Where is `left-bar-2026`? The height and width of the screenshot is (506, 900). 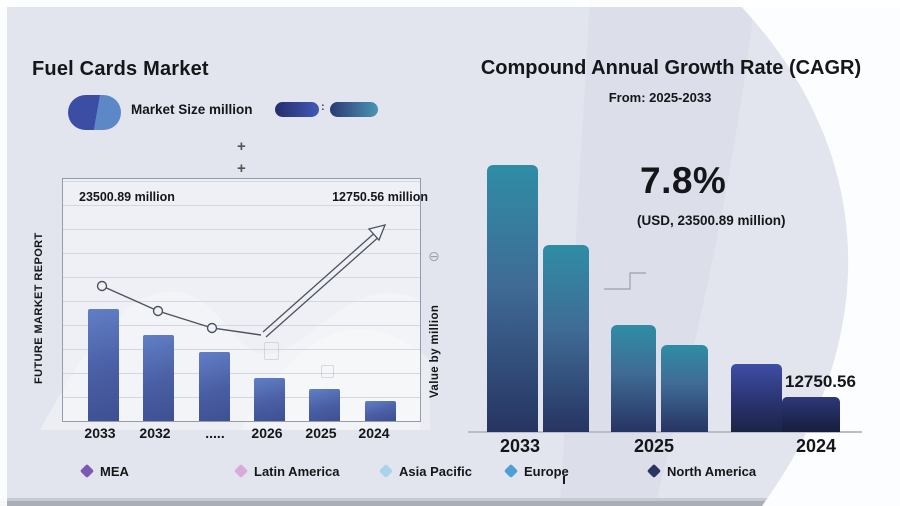
left-bar-2026 is located at coordinates (269, 399).